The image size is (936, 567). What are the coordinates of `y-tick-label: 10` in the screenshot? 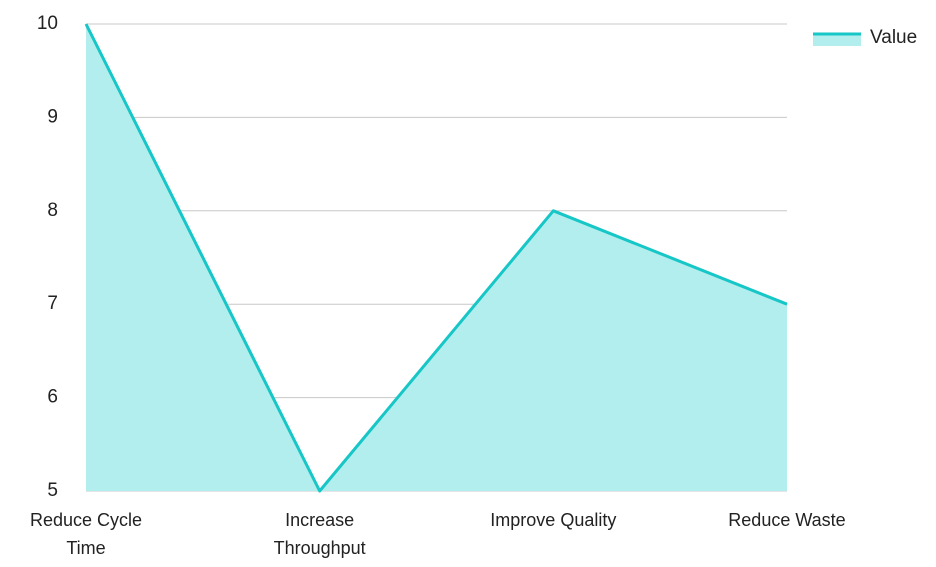 It's located at (47, 23).